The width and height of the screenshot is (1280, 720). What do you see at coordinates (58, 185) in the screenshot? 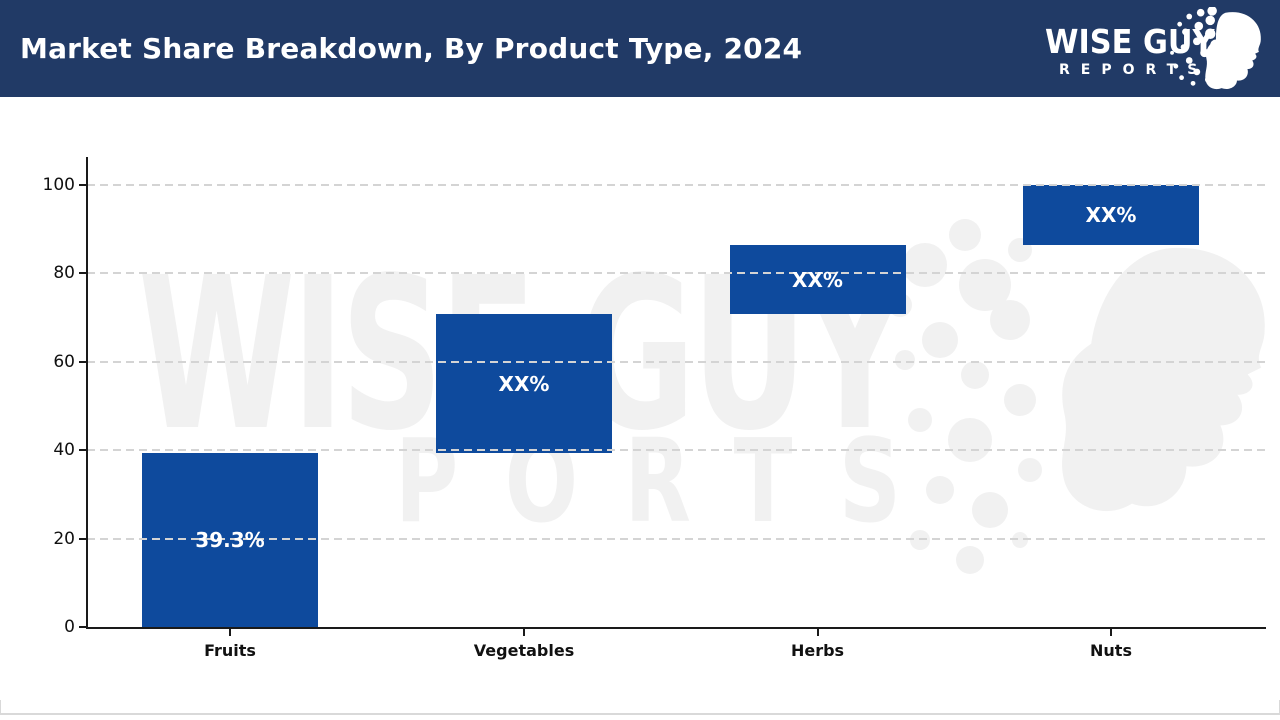
I see `y-tick-label: 100` at bounding box center [58, 185].